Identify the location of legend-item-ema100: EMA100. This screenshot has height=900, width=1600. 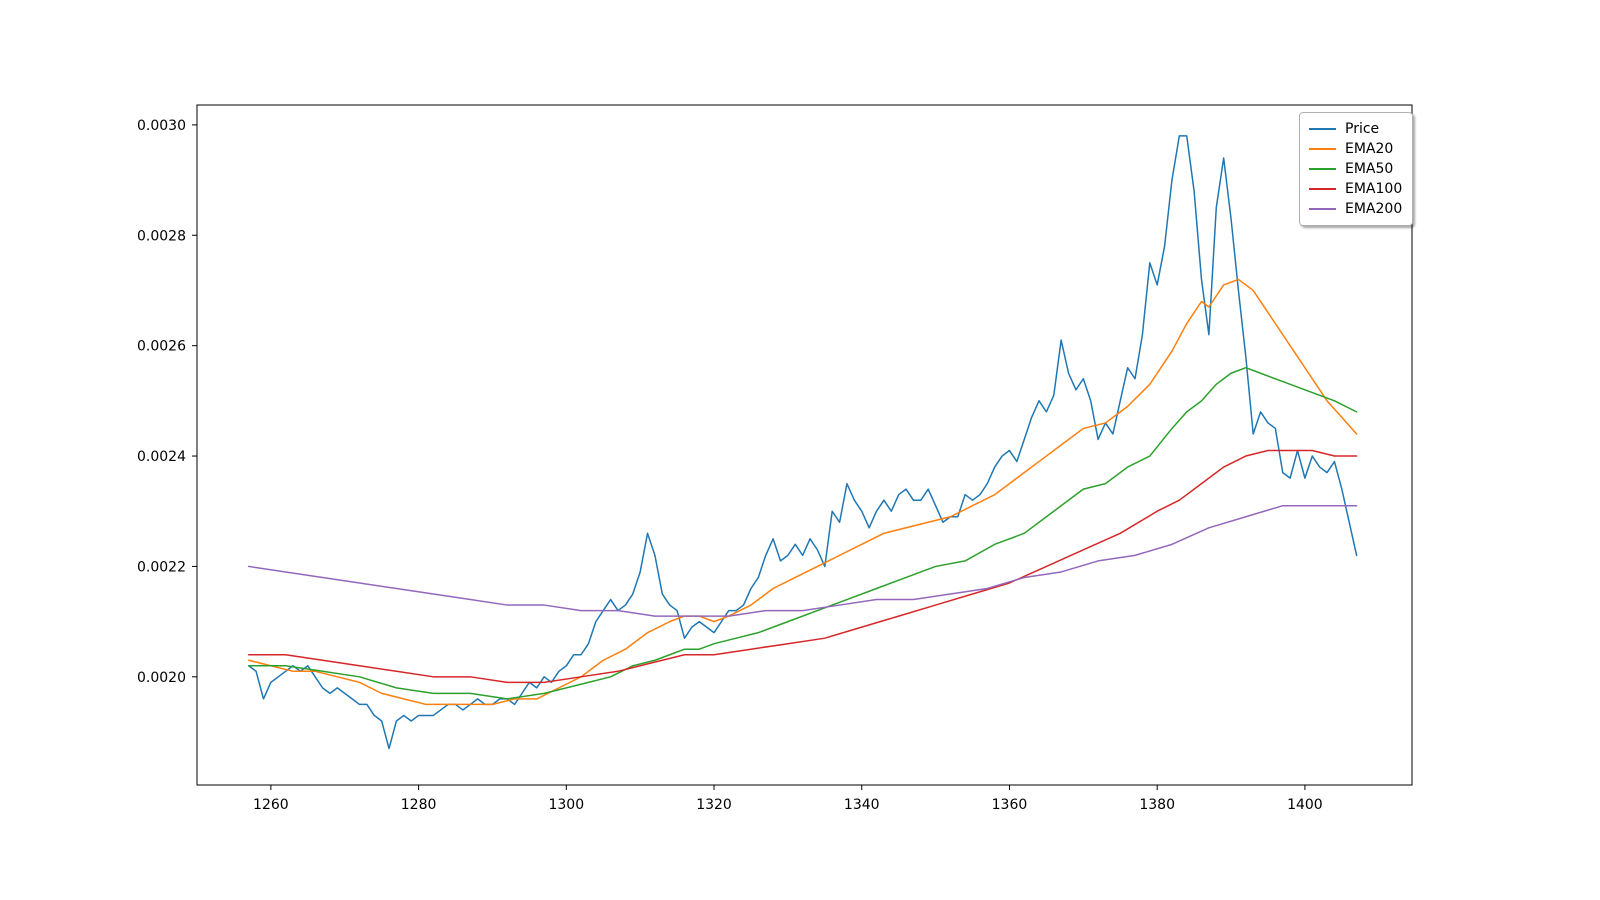
(1355, 189).